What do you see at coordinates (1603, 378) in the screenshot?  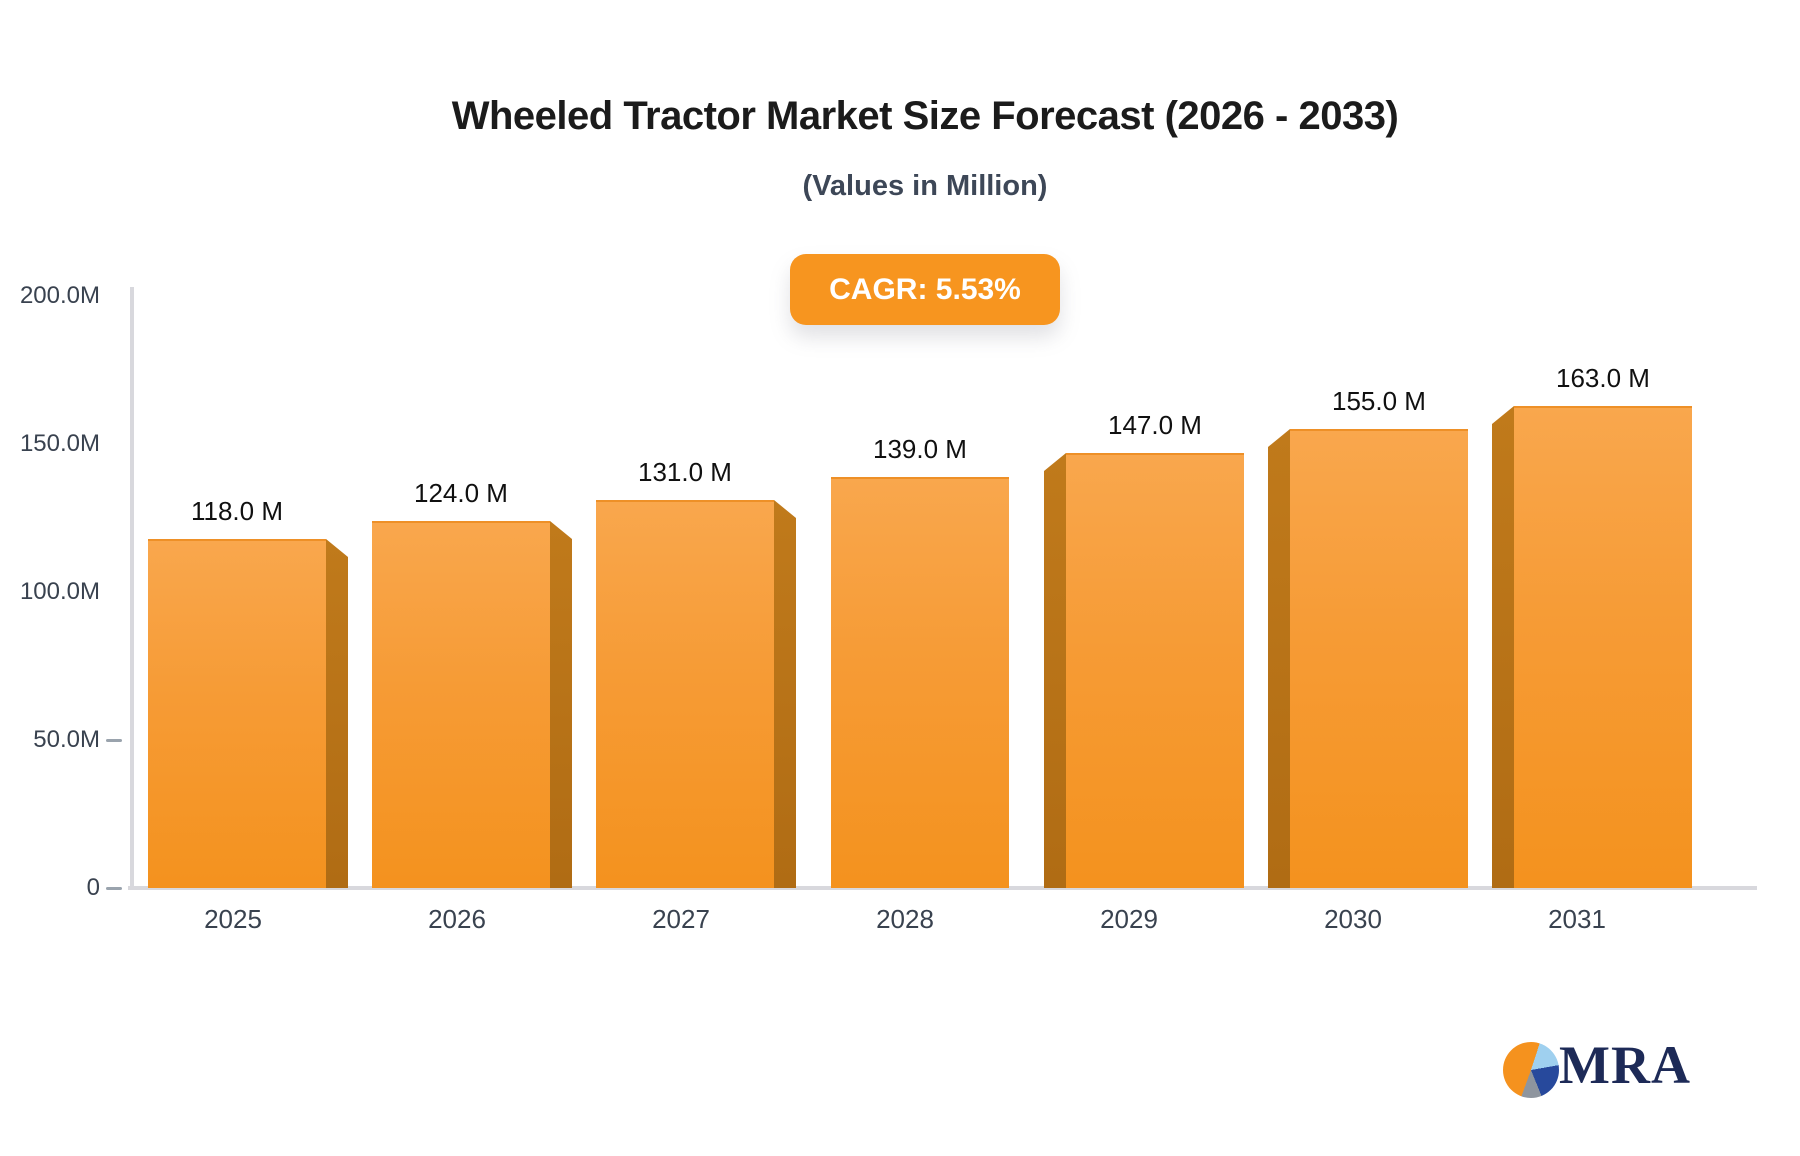 I see `bar-value-label: 163.0 M` at bounding box center [1603, 378].